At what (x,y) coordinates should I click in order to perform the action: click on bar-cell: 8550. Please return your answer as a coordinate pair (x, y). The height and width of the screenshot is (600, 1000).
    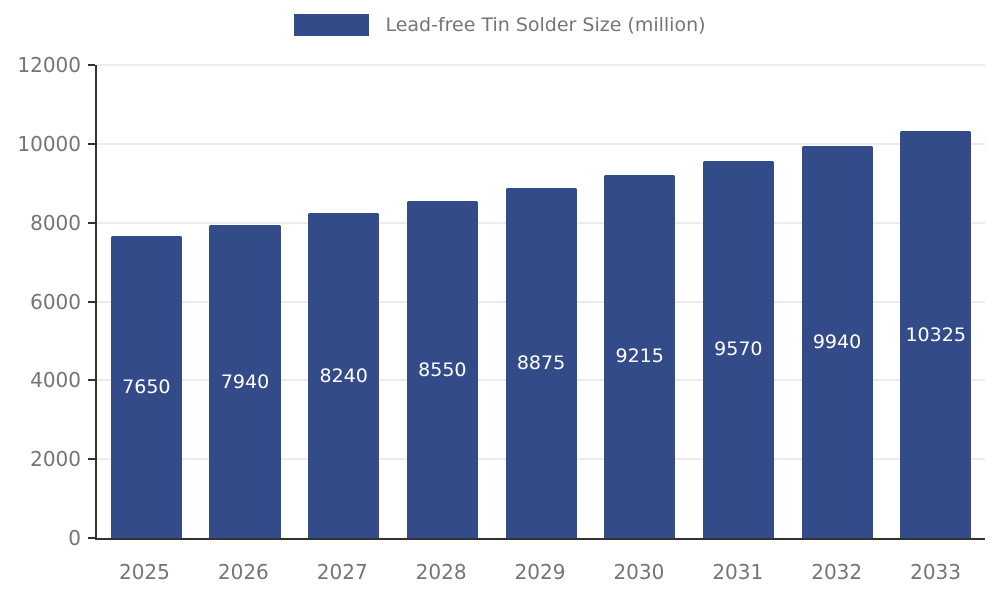
    Looking at the image, I should click on (442, 301).